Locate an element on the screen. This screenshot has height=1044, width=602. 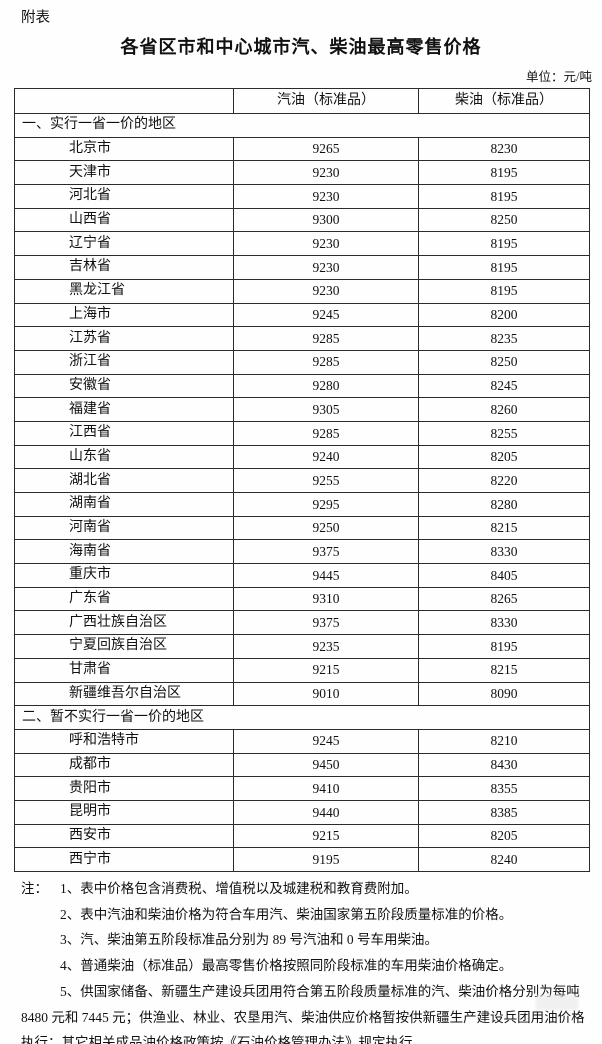
gasoline-price-cell: 9450 is located at coordinates (326, 765).